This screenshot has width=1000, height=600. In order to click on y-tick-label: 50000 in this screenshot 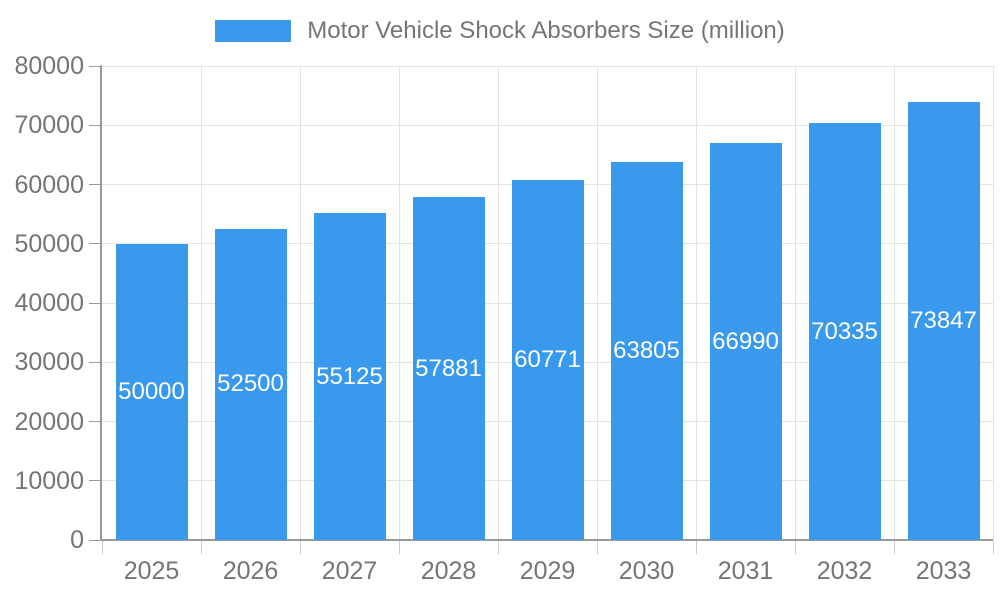, I will do `click(49, 243)`.